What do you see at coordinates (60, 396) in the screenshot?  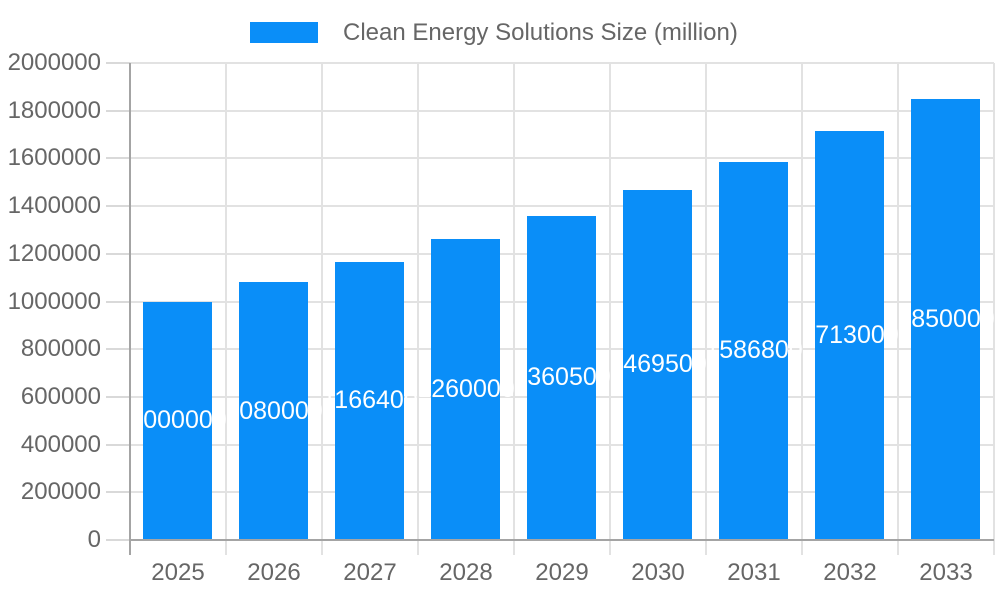 I see `y-tick-label: 600000` at bounding box center [60, 396].